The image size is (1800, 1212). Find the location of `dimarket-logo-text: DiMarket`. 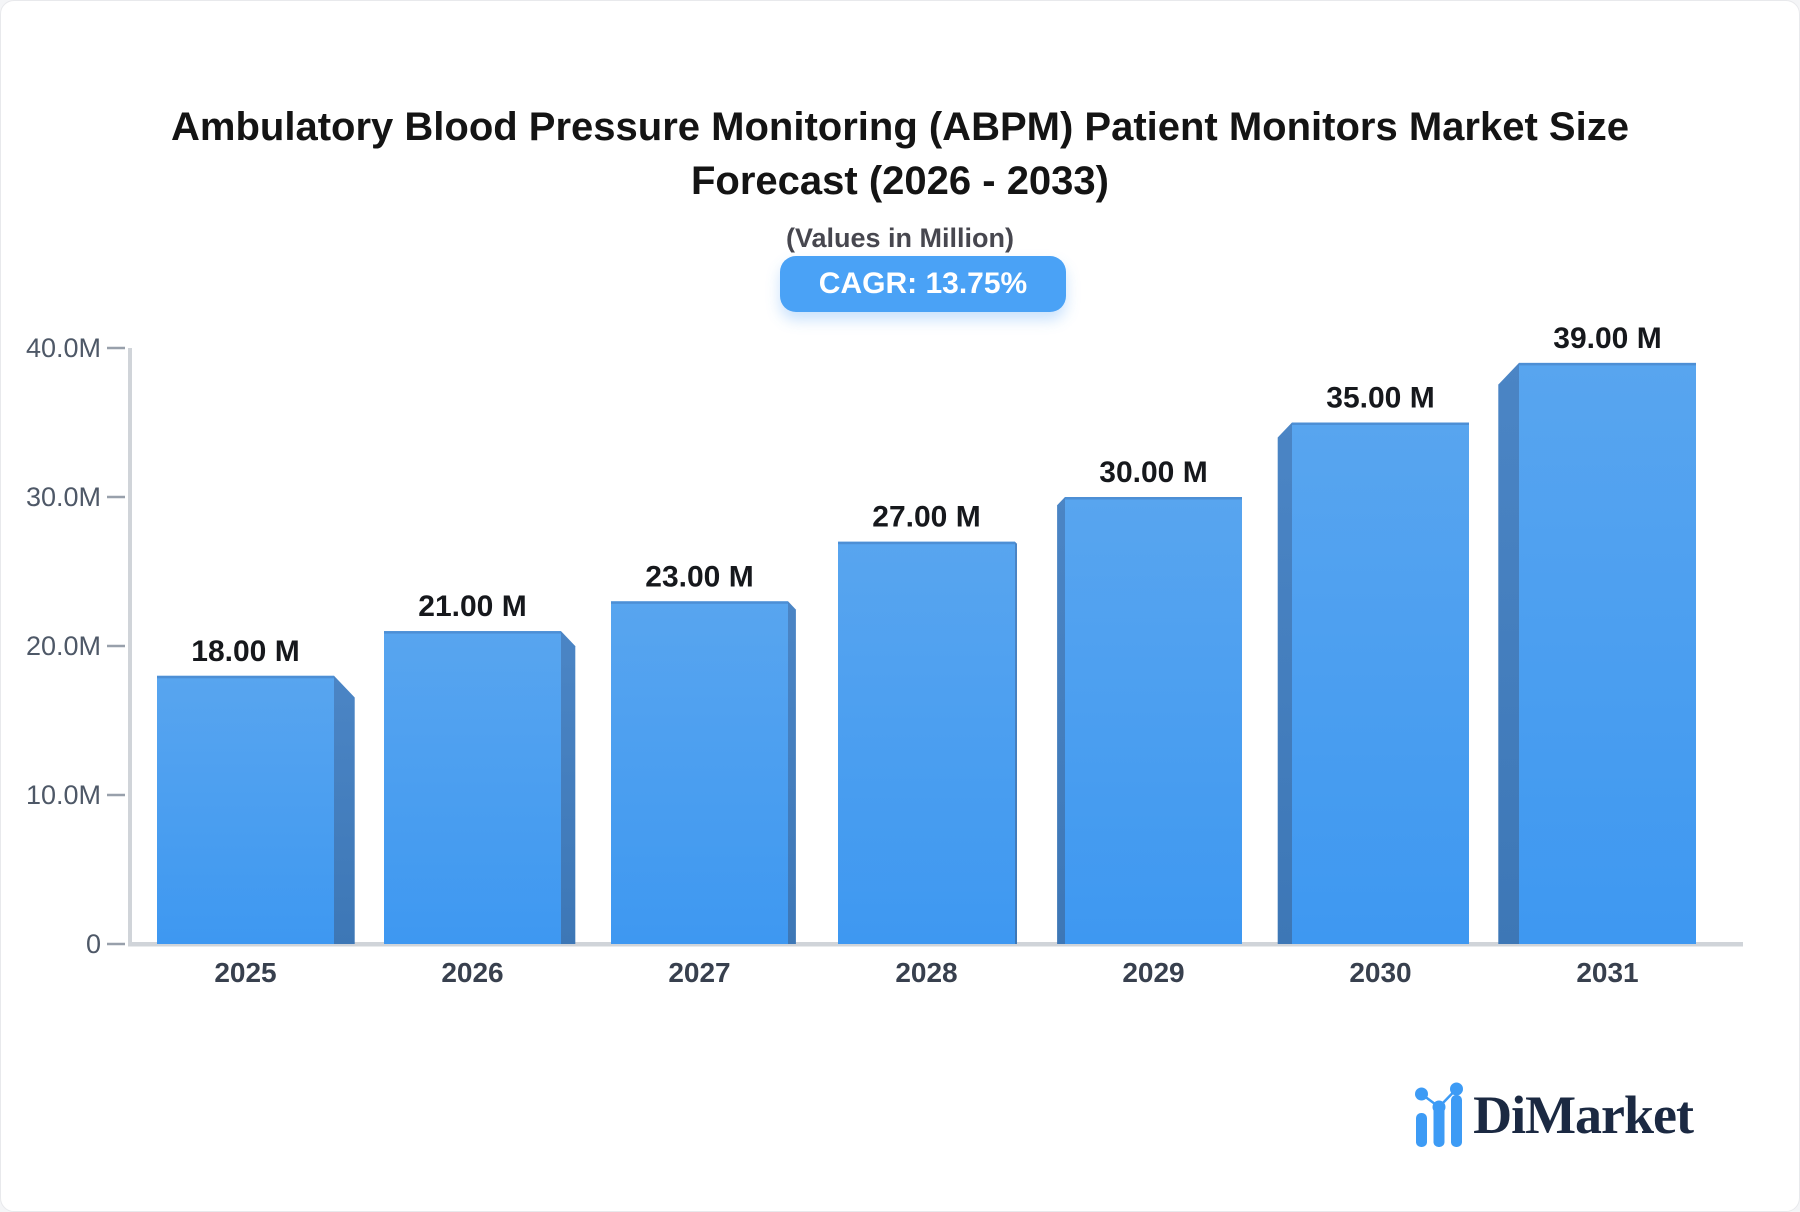

dimarket-logo-text: DiMarket is located at coordinates (1583, 1115).